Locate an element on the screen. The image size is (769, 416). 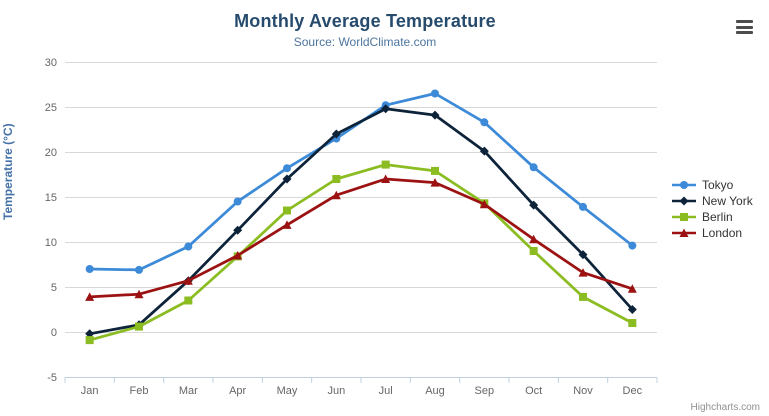
x-axis-tick-label: Jan is located at coordinates (90, 391).